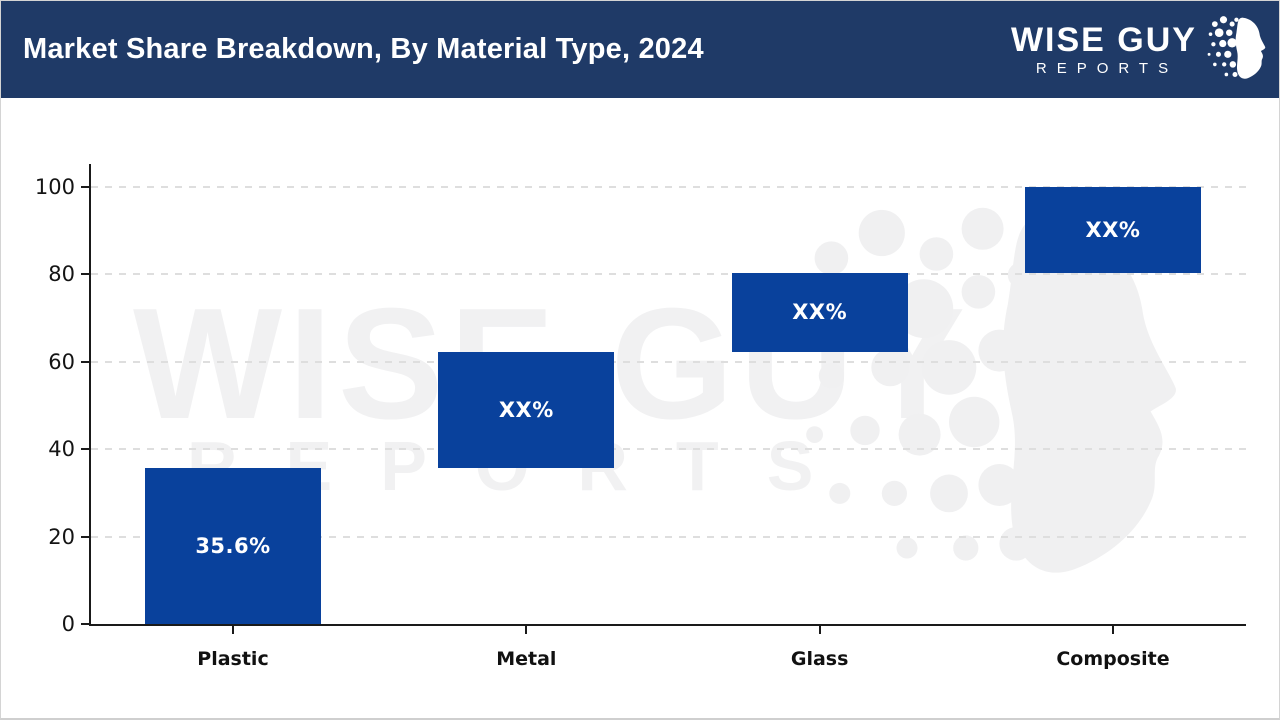 The height and width of the screenshot is (720, 1280). I want to click on y-axis-label-0: 0, so click(68, 624).